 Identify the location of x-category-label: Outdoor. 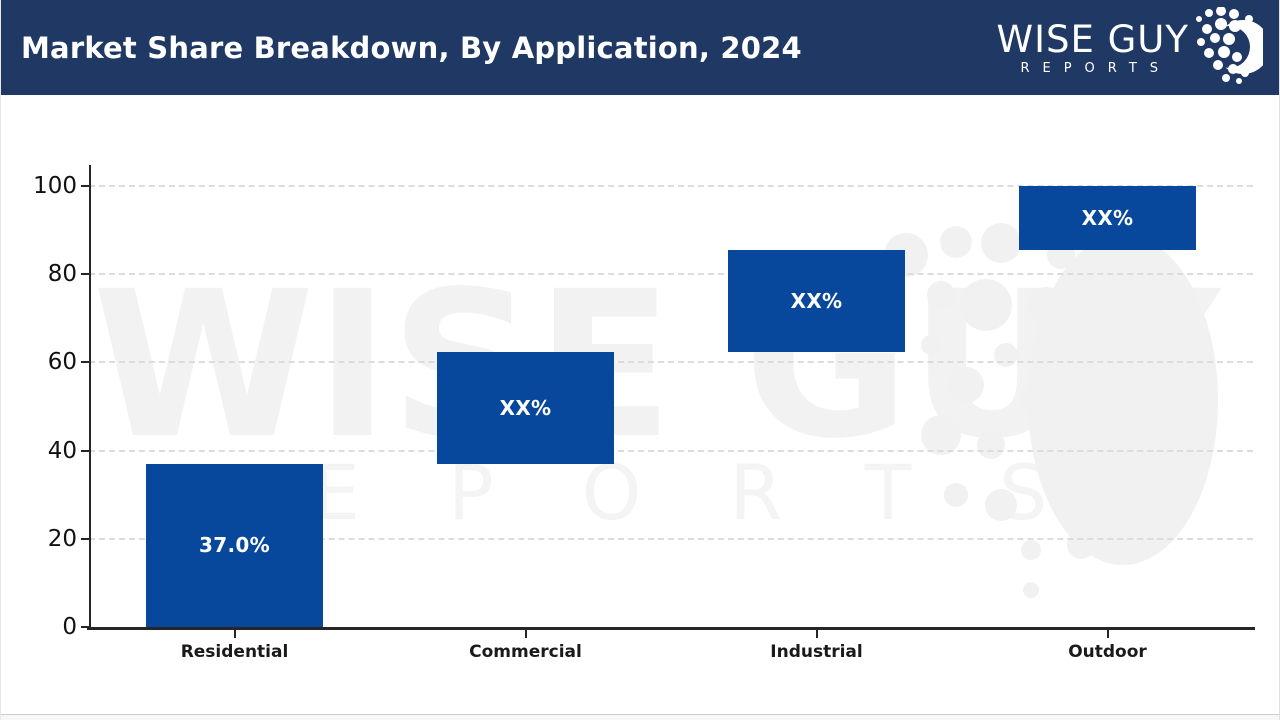
(1107, 652).